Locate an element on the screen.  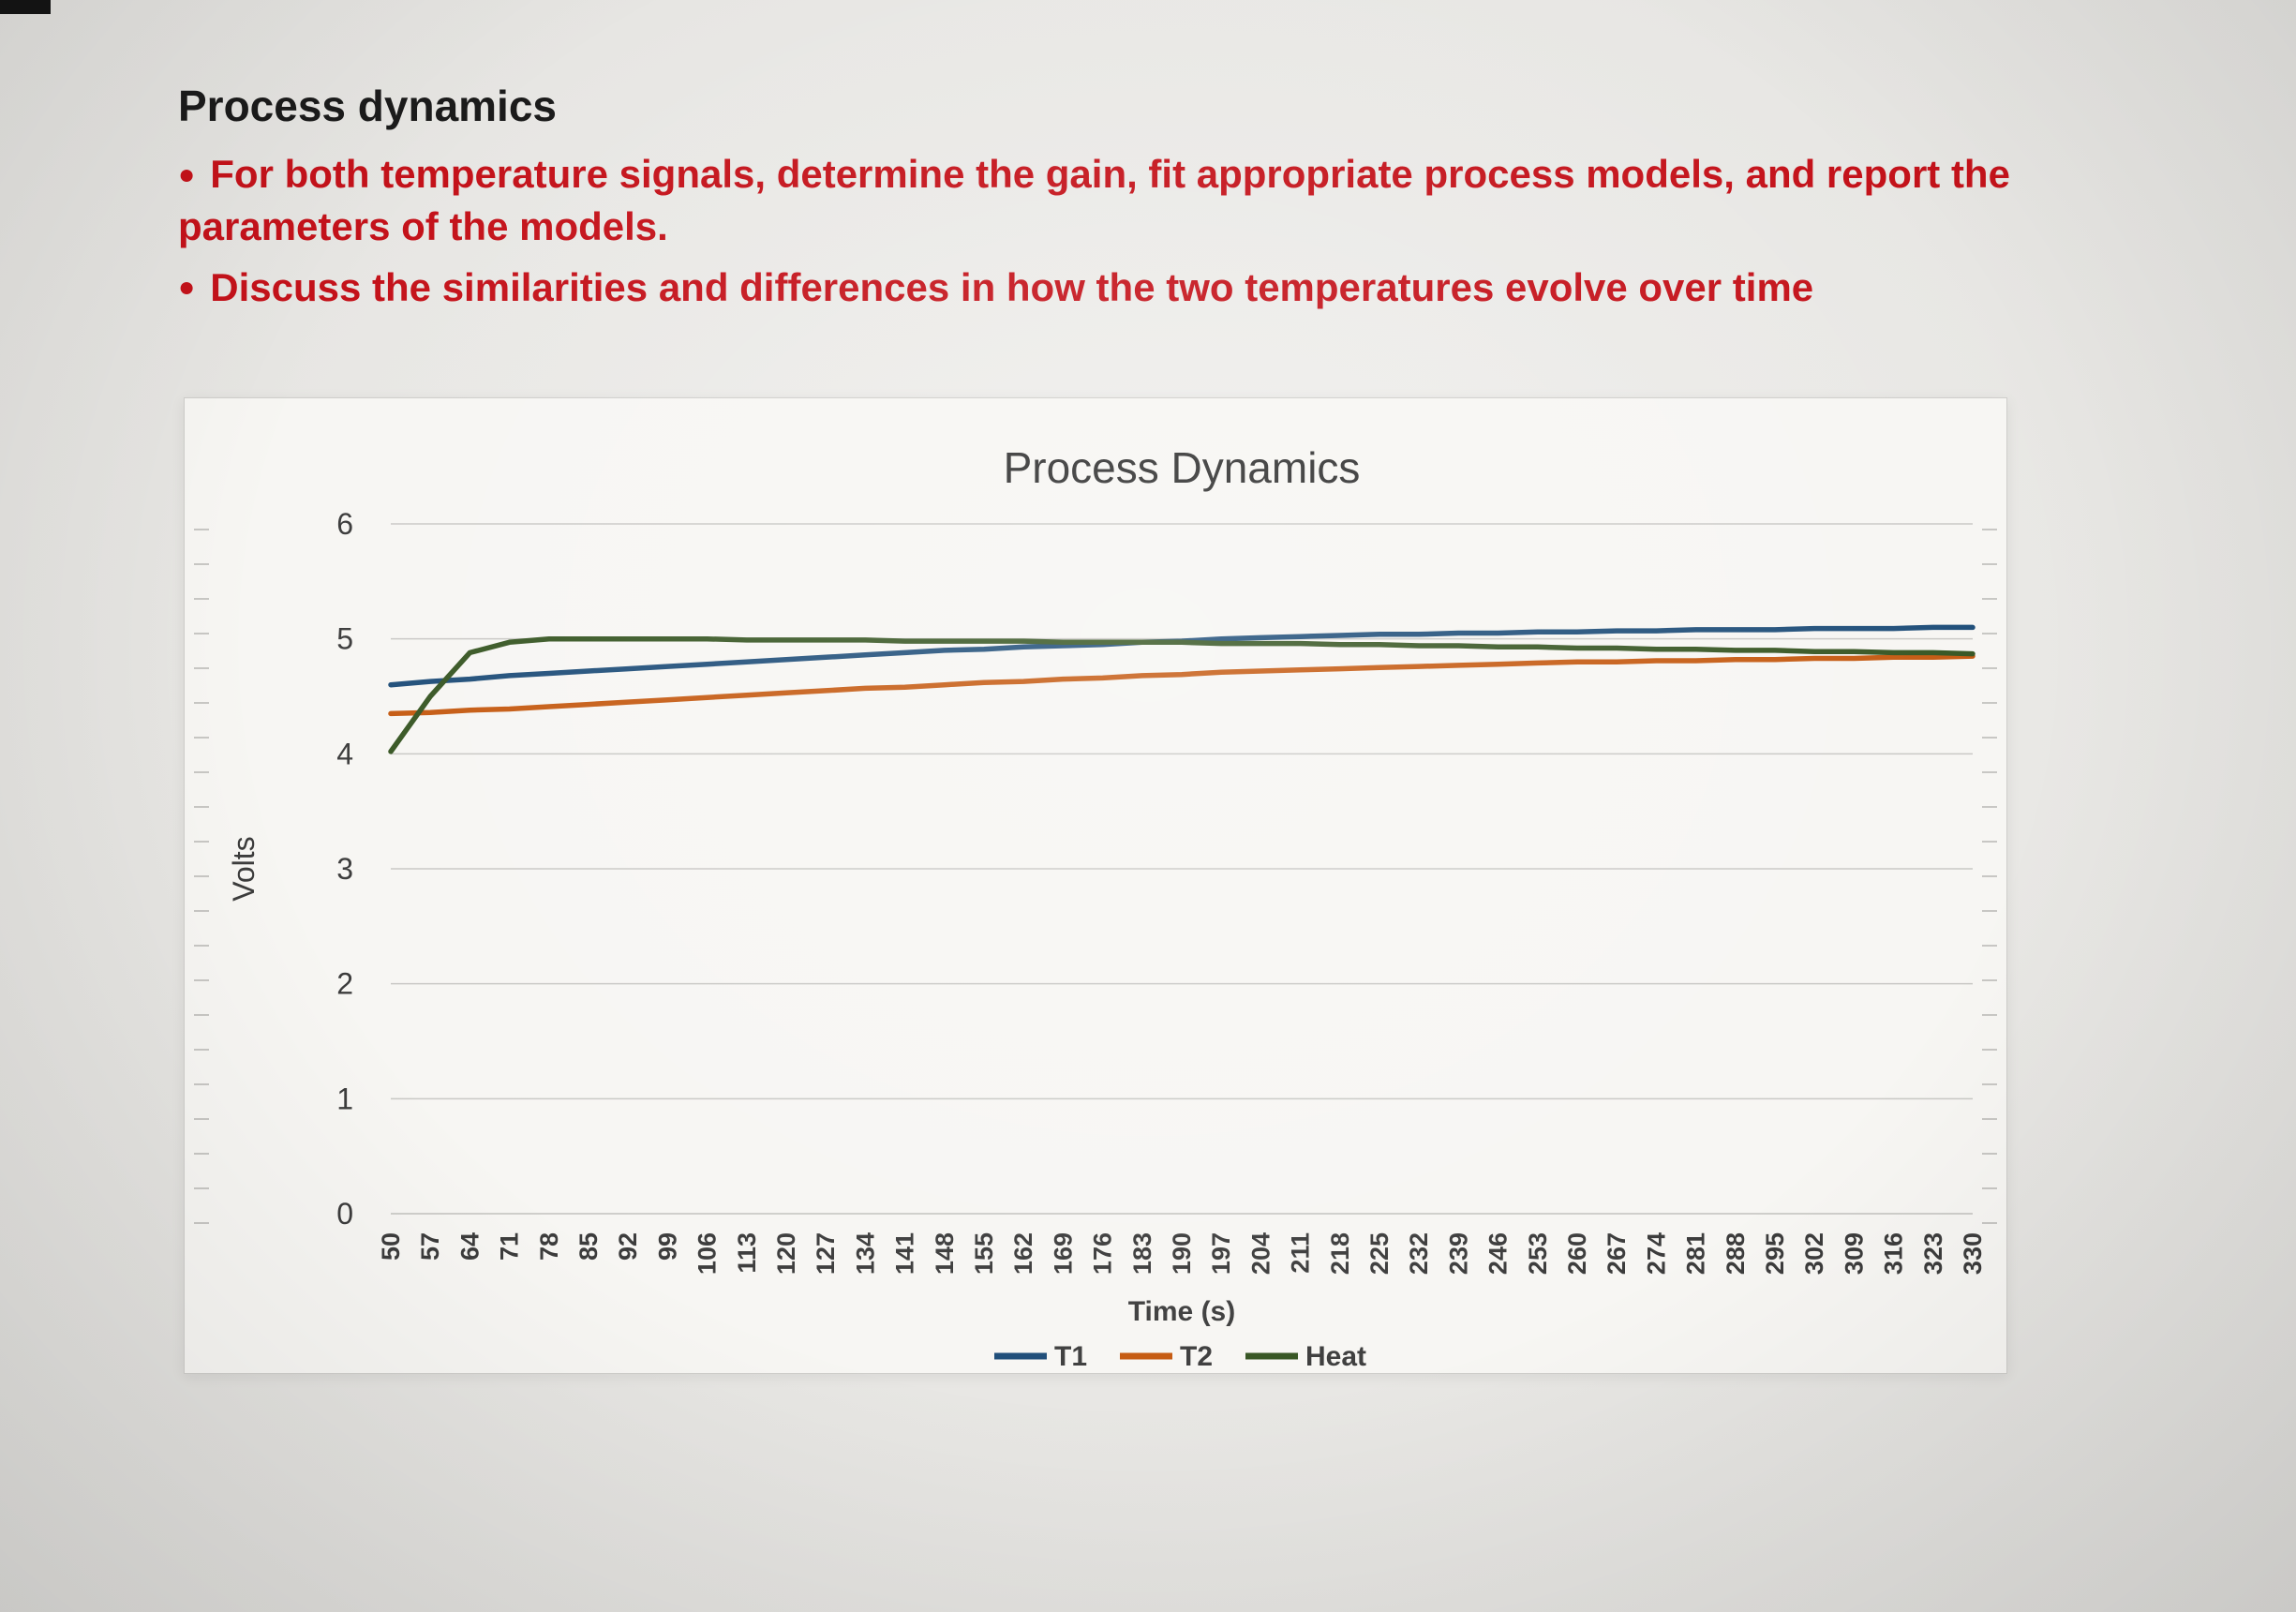
legend-label-T1: T1 is located at coordinates (1070, 1356).